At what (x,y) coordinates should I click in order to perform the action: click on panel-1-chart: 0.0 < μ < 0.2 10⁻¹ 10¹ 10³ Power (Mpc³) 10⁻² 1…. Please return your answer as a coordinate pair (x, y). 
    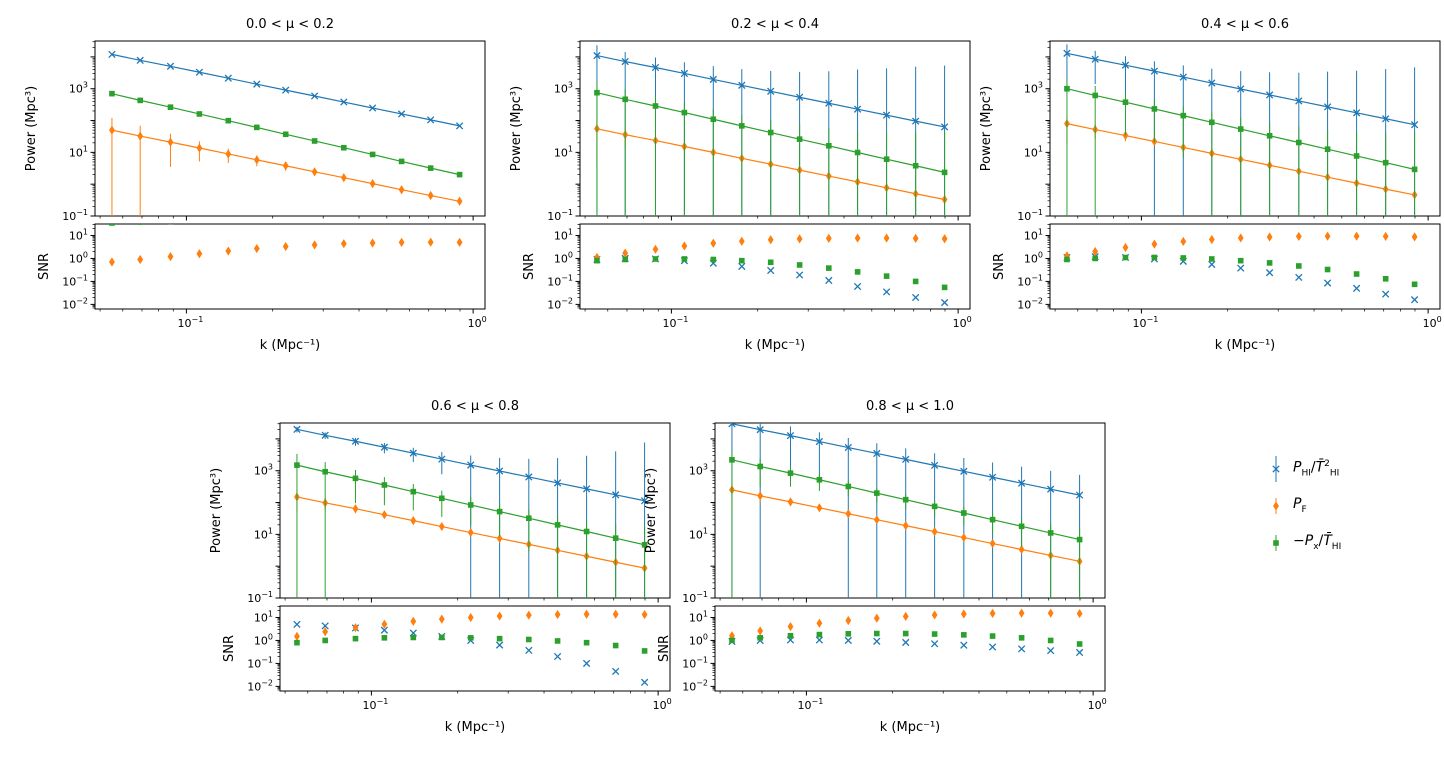
    Looking at the image, I should click on (255, 185).